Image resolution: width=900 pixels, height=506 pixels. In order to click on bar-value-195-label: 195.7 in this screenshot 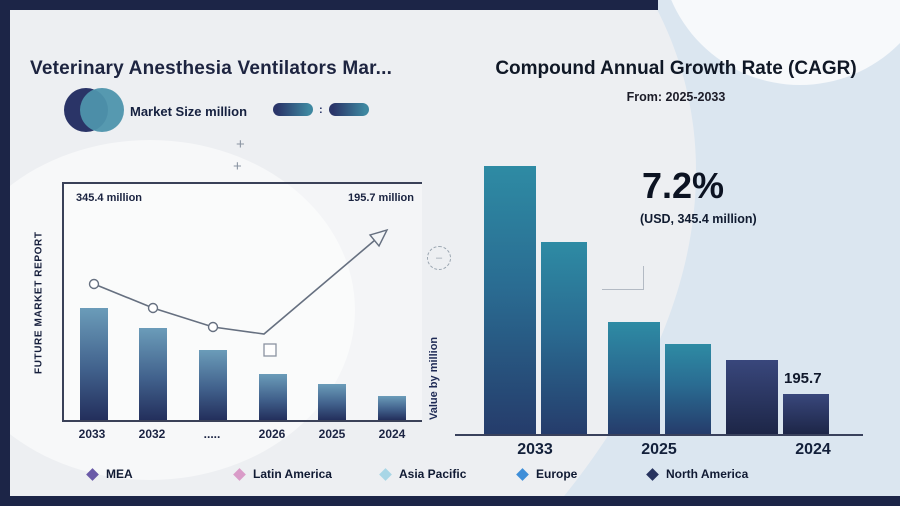, I will do `click(803, 378)`.